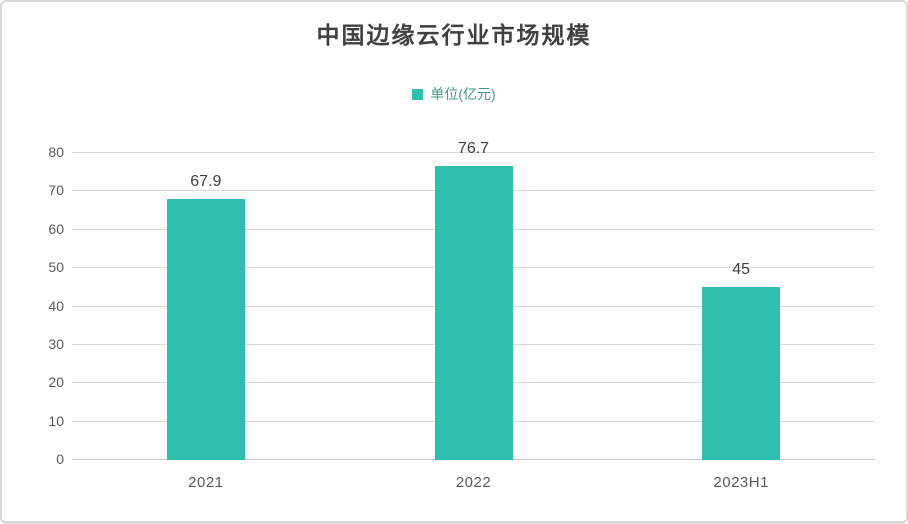 Image resolution: width=908 pixels, height=524 pixels. Describe the element at coordinates (741, 360) in the screenshot. I see `bar-2023H1: 45` at that location.